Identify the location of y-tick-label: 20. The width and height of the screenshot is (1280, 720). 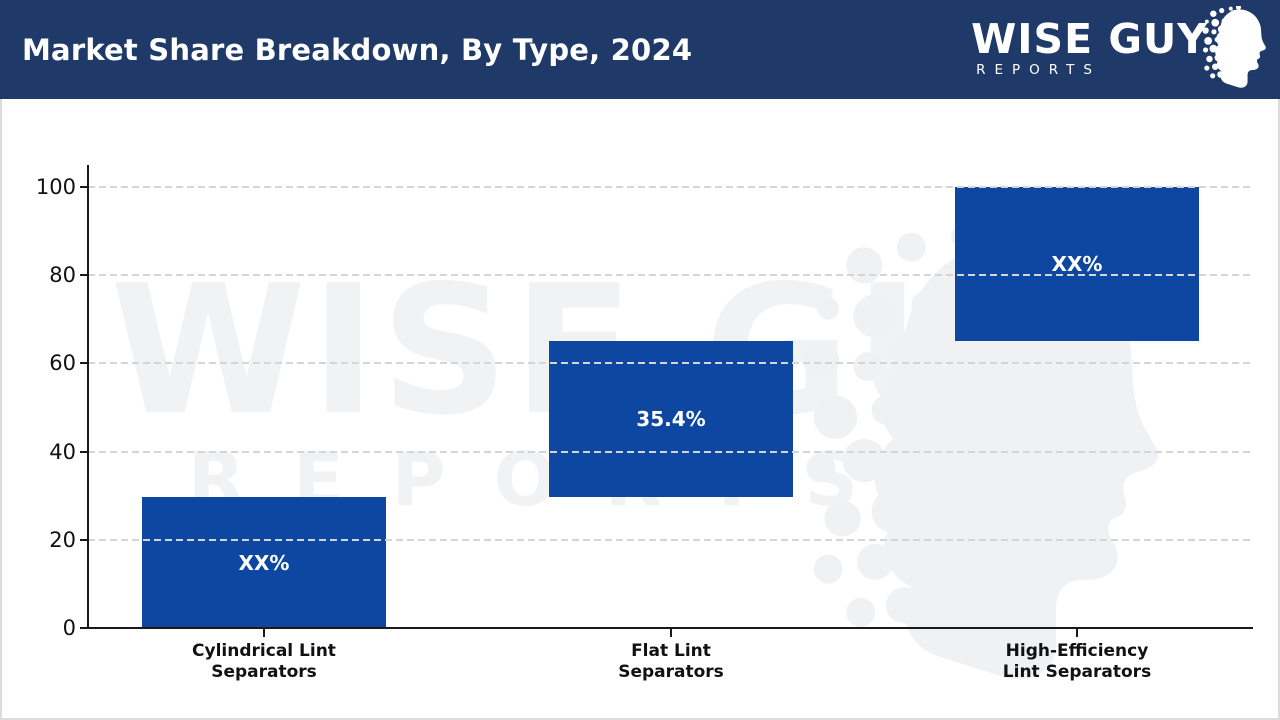
(62, 539).